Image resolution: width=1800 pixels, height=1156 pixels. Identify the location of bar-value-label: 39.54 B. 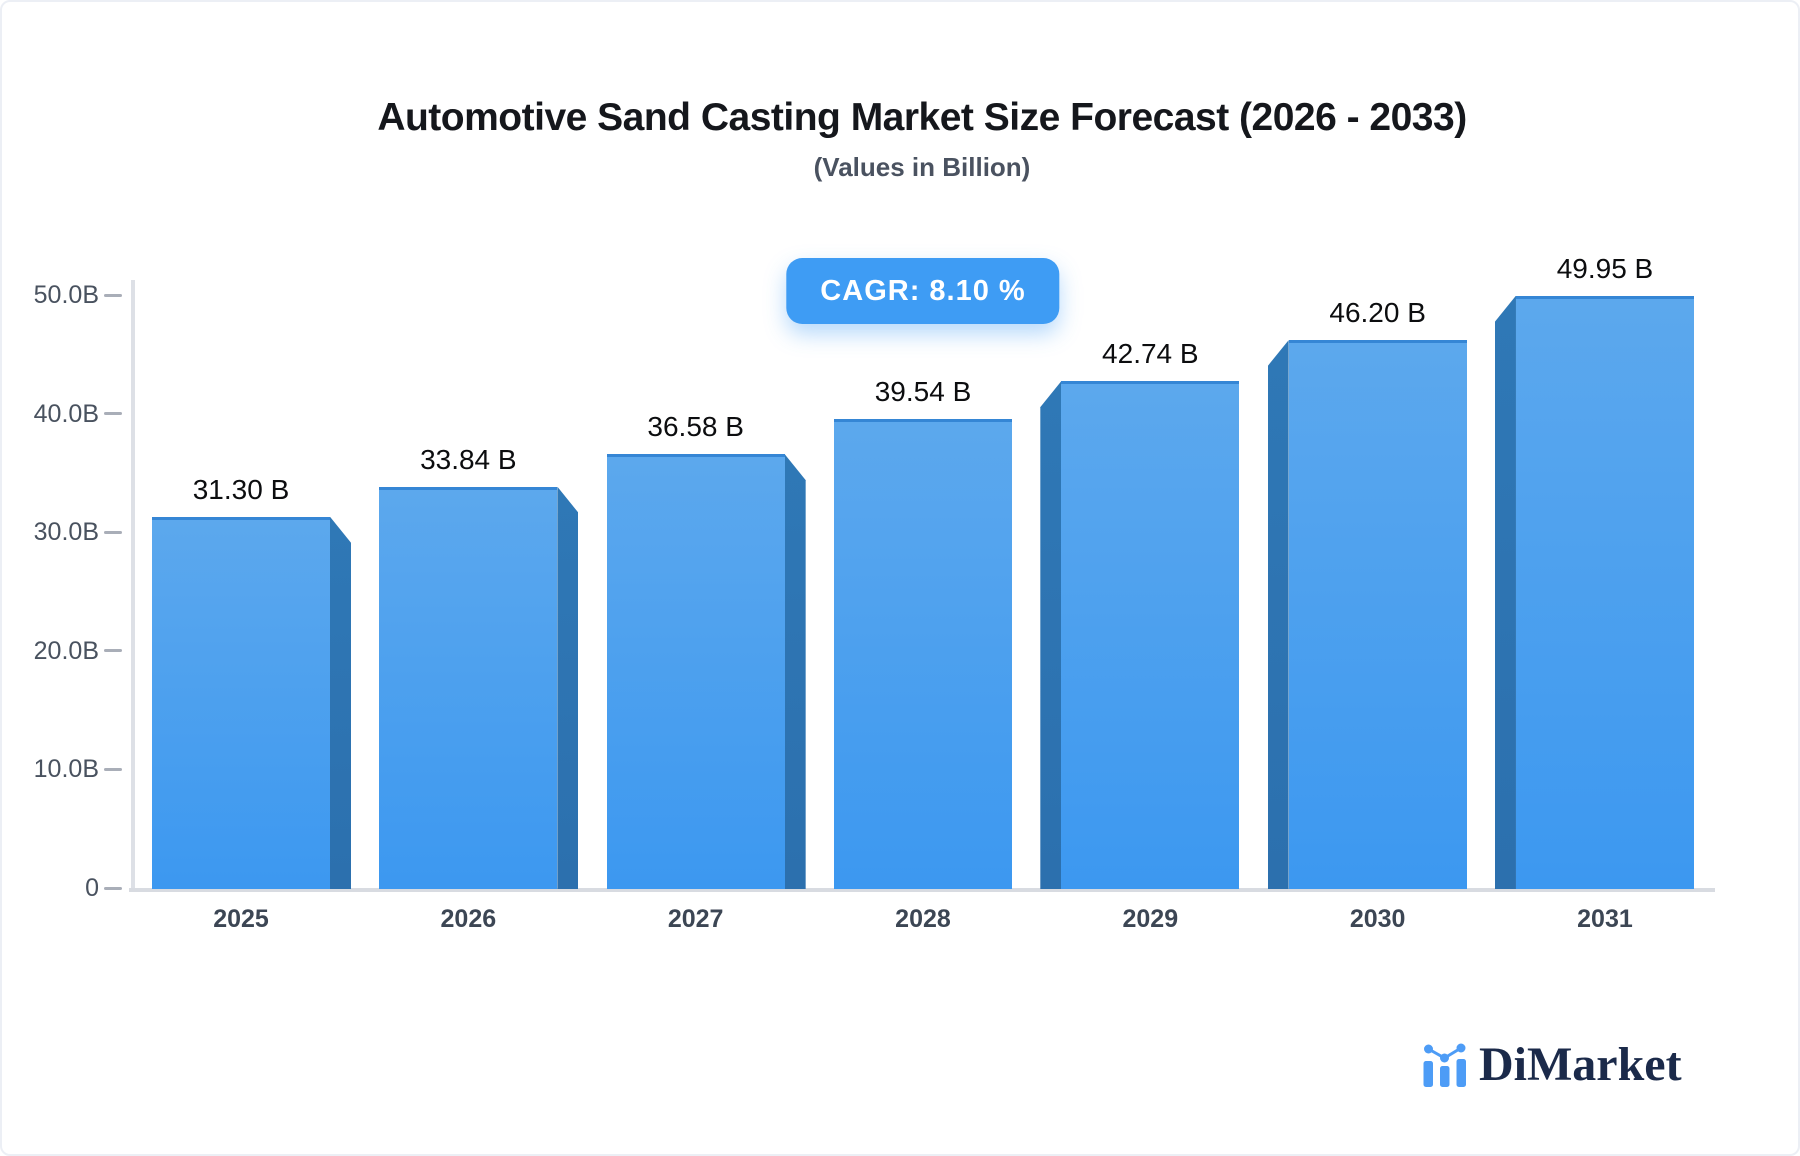
(923, 392).